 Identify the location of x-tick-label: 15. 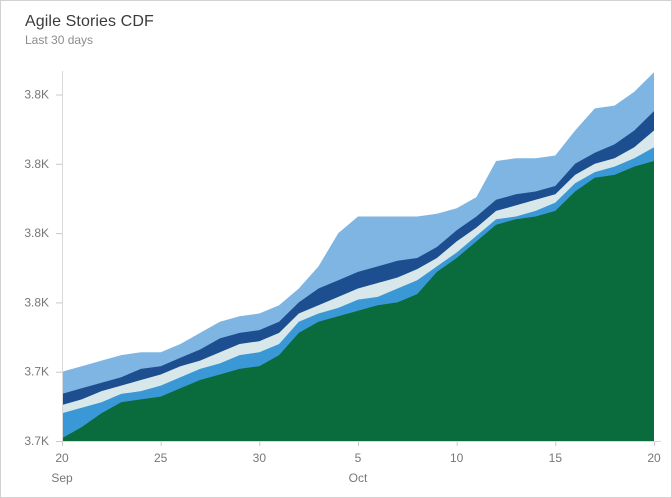
(556, 458).